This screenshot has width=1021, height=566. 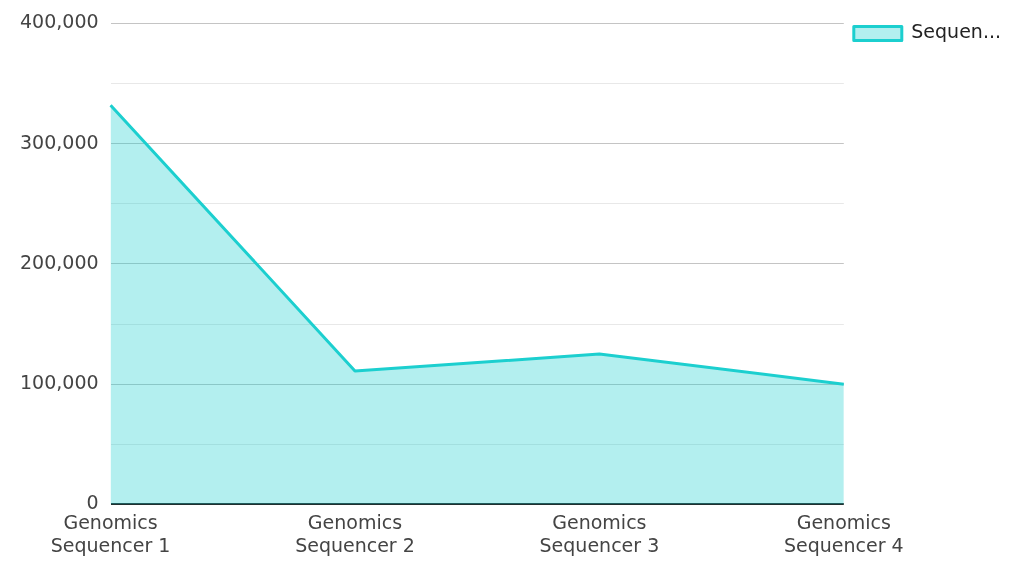 What do you see at coordinates (355, 533) in the screenshot?
I see `x-tick-label: Genomics Sequencer 2` at bounding box center [355, 533].